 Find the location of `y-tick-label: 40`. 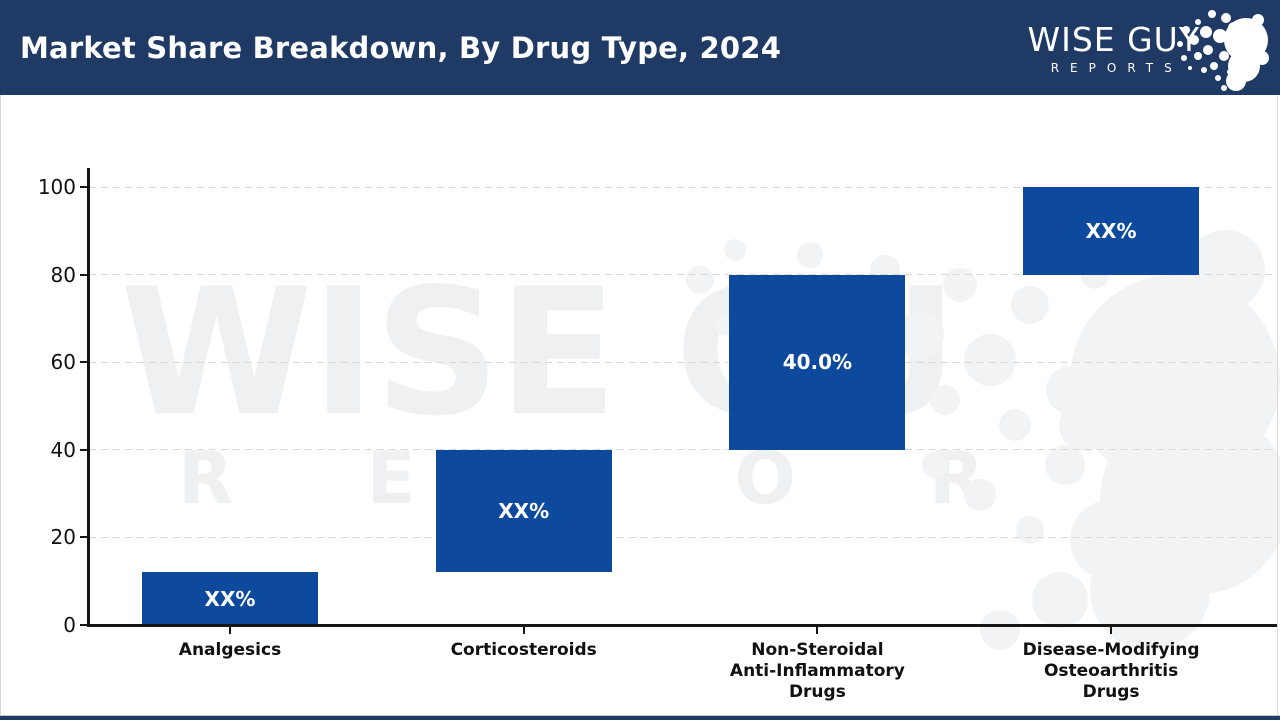

y-tick-label: 40 is located at coordinates (63, 449).